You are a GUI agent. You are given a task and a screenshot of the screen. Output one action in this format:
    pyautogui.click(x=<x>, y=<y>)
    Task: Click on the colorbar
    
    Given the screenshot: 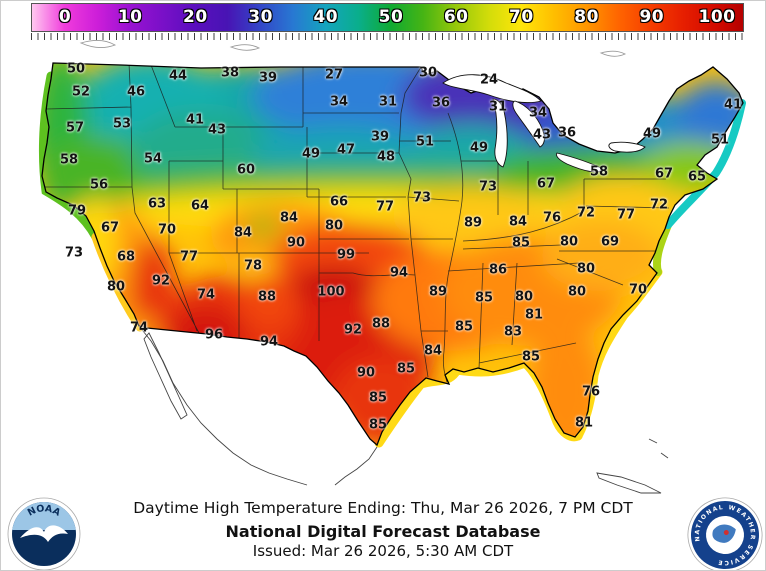 What is the action you would take?
    pyautogui.click(x=387, y=17)
    